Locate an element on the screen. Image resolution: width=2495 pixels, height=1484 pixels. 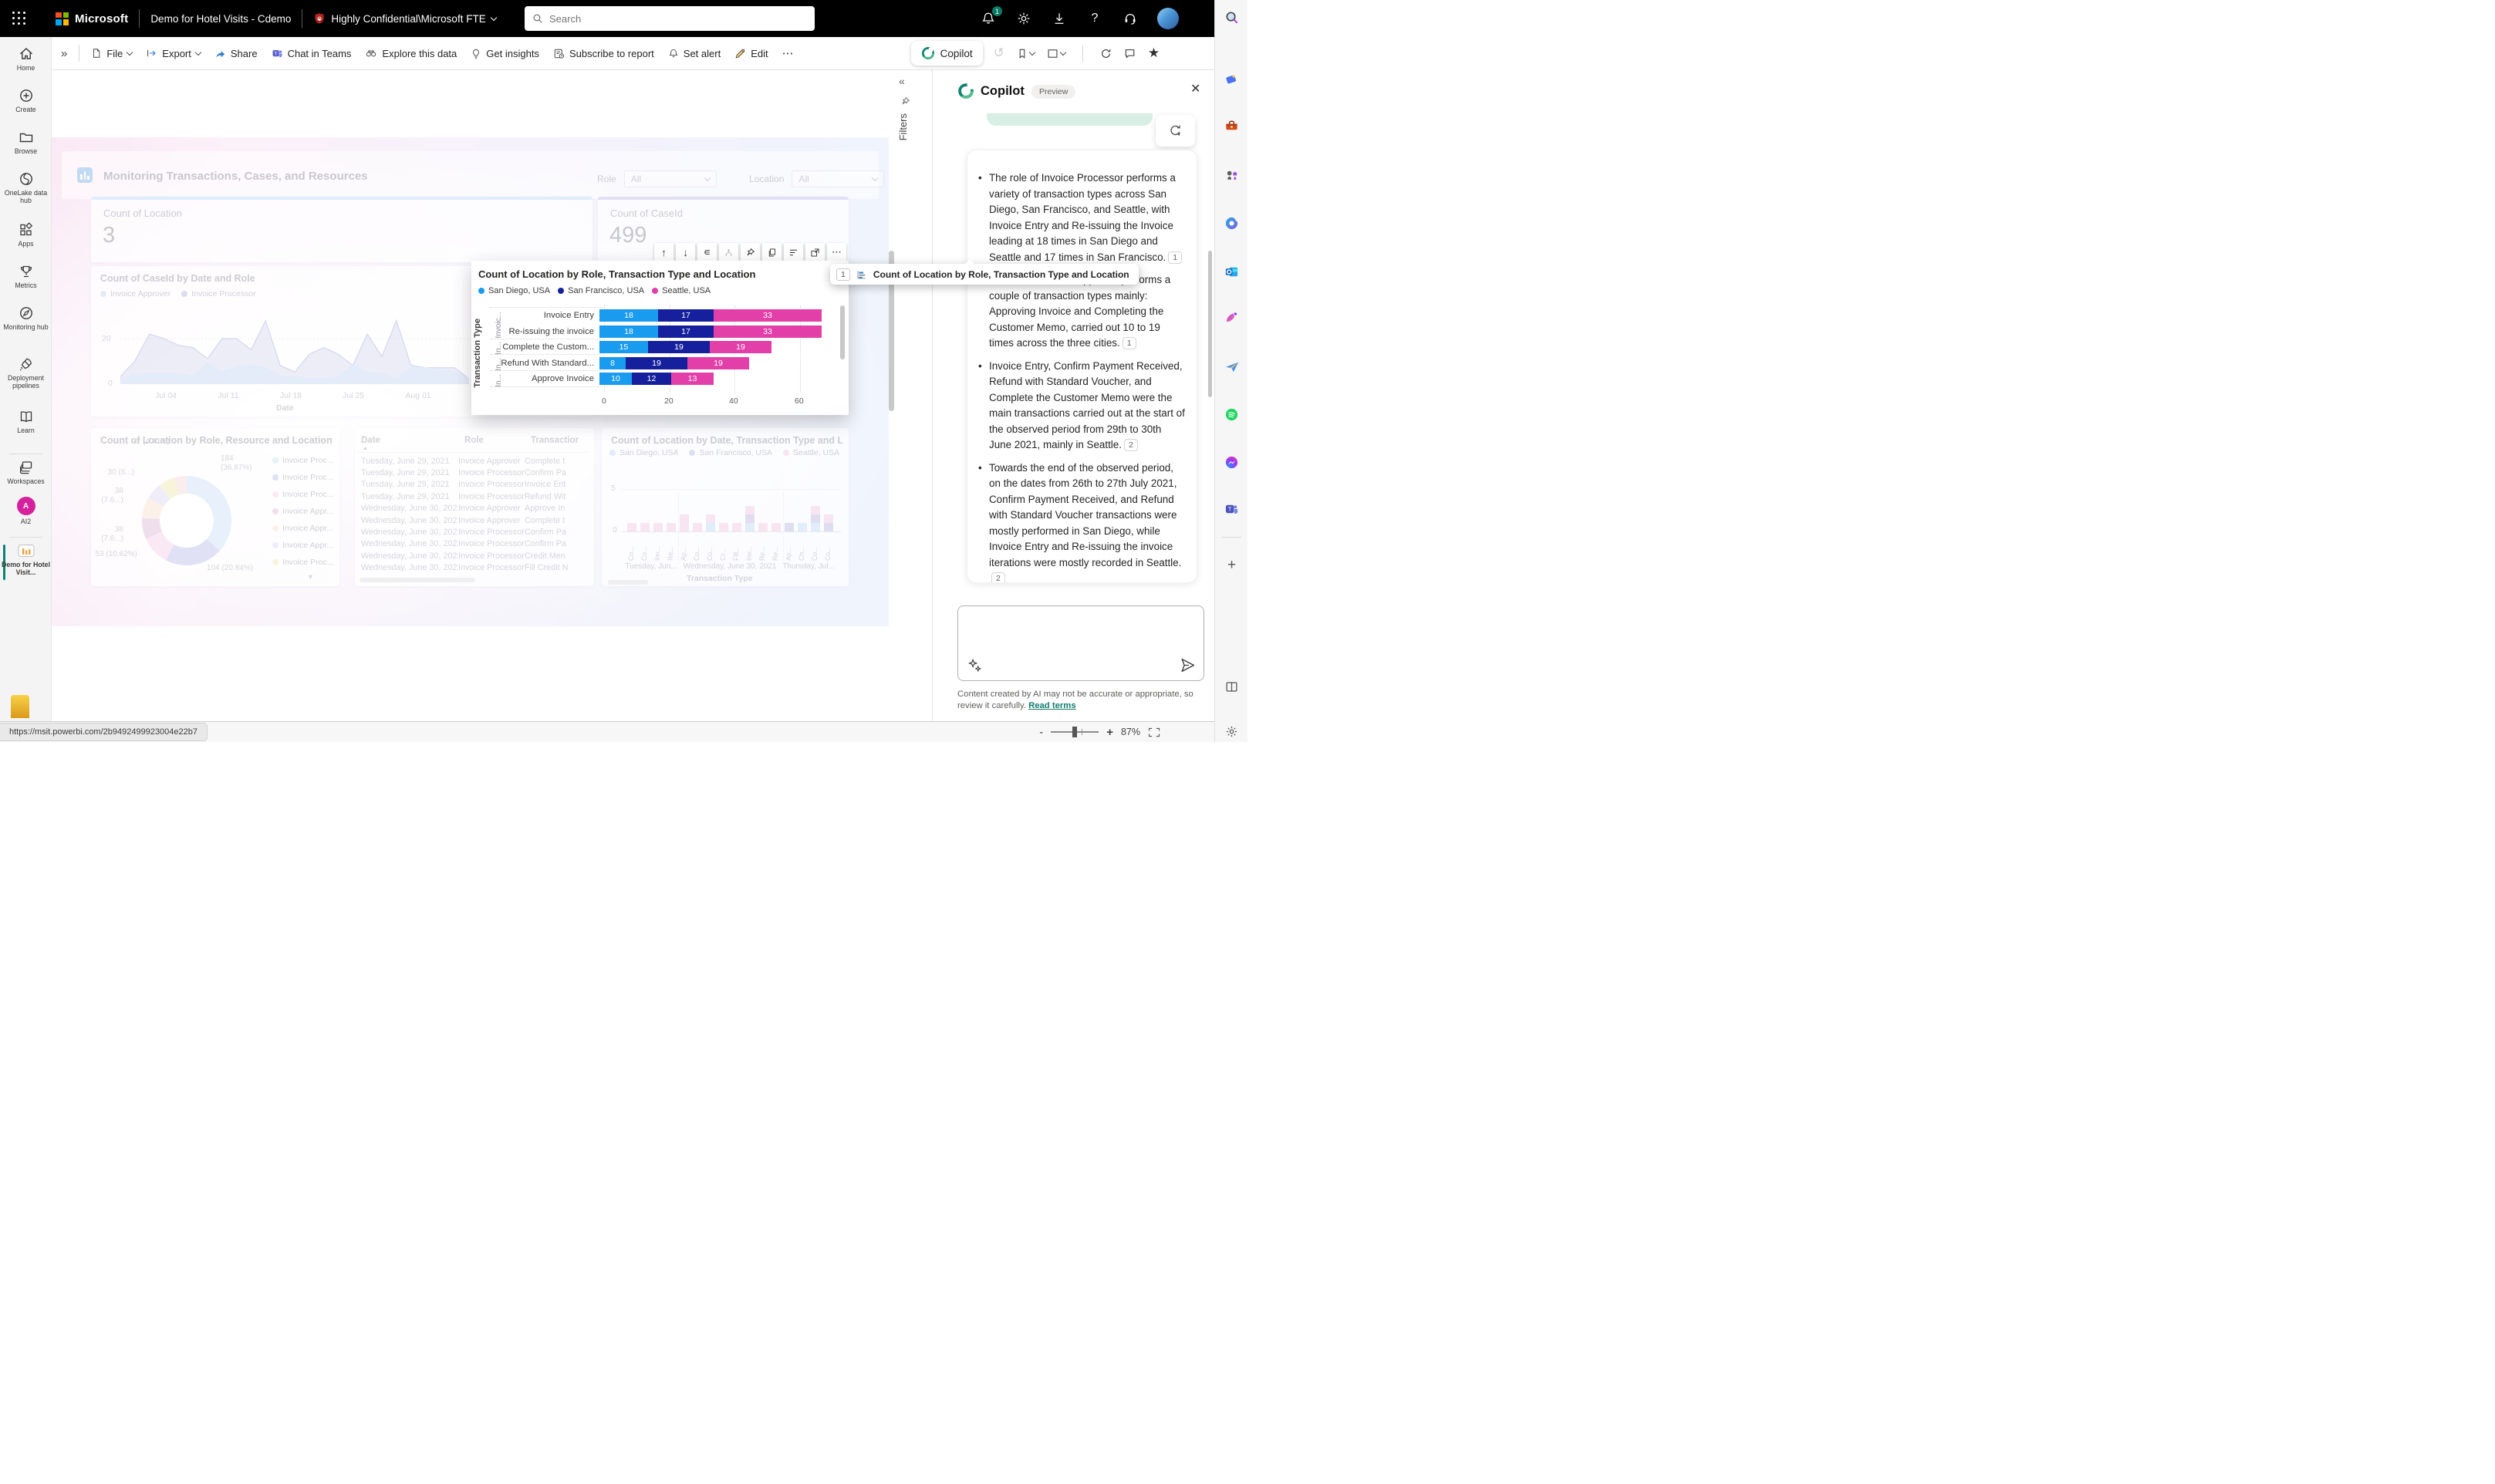
pin-icon is located at coordinates (905, 101).